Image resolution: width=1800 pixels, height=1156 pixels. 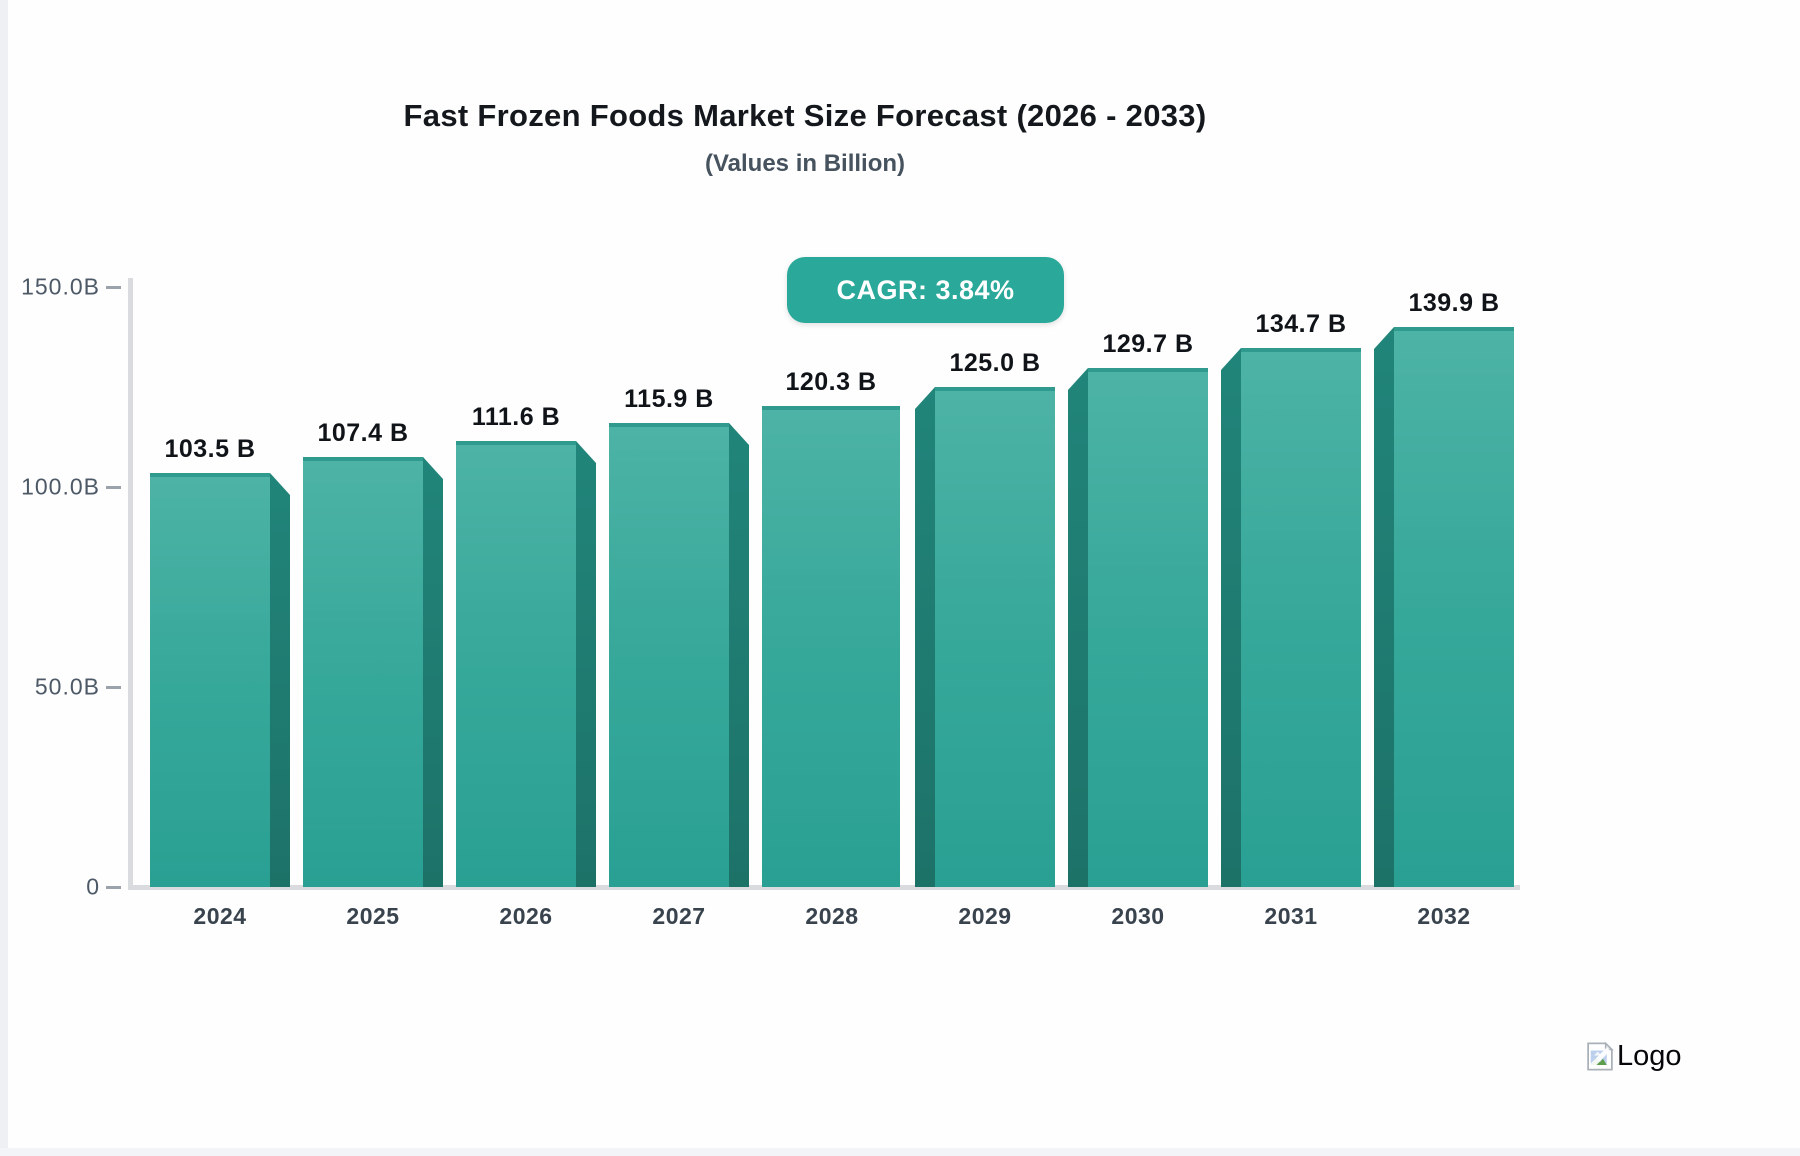 What do you see at coordinates (220, 916) in the screenshot?
I see `x-tick-2024: 2024` at bounding box center [220, 916].